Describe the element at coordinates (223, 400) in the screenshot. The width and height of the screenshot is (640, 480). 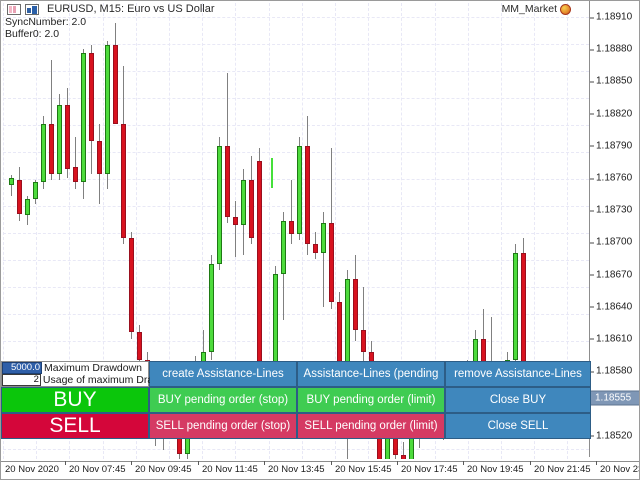
I see `buy-pending-stop-button: BUY pending order (stop)` at that location.